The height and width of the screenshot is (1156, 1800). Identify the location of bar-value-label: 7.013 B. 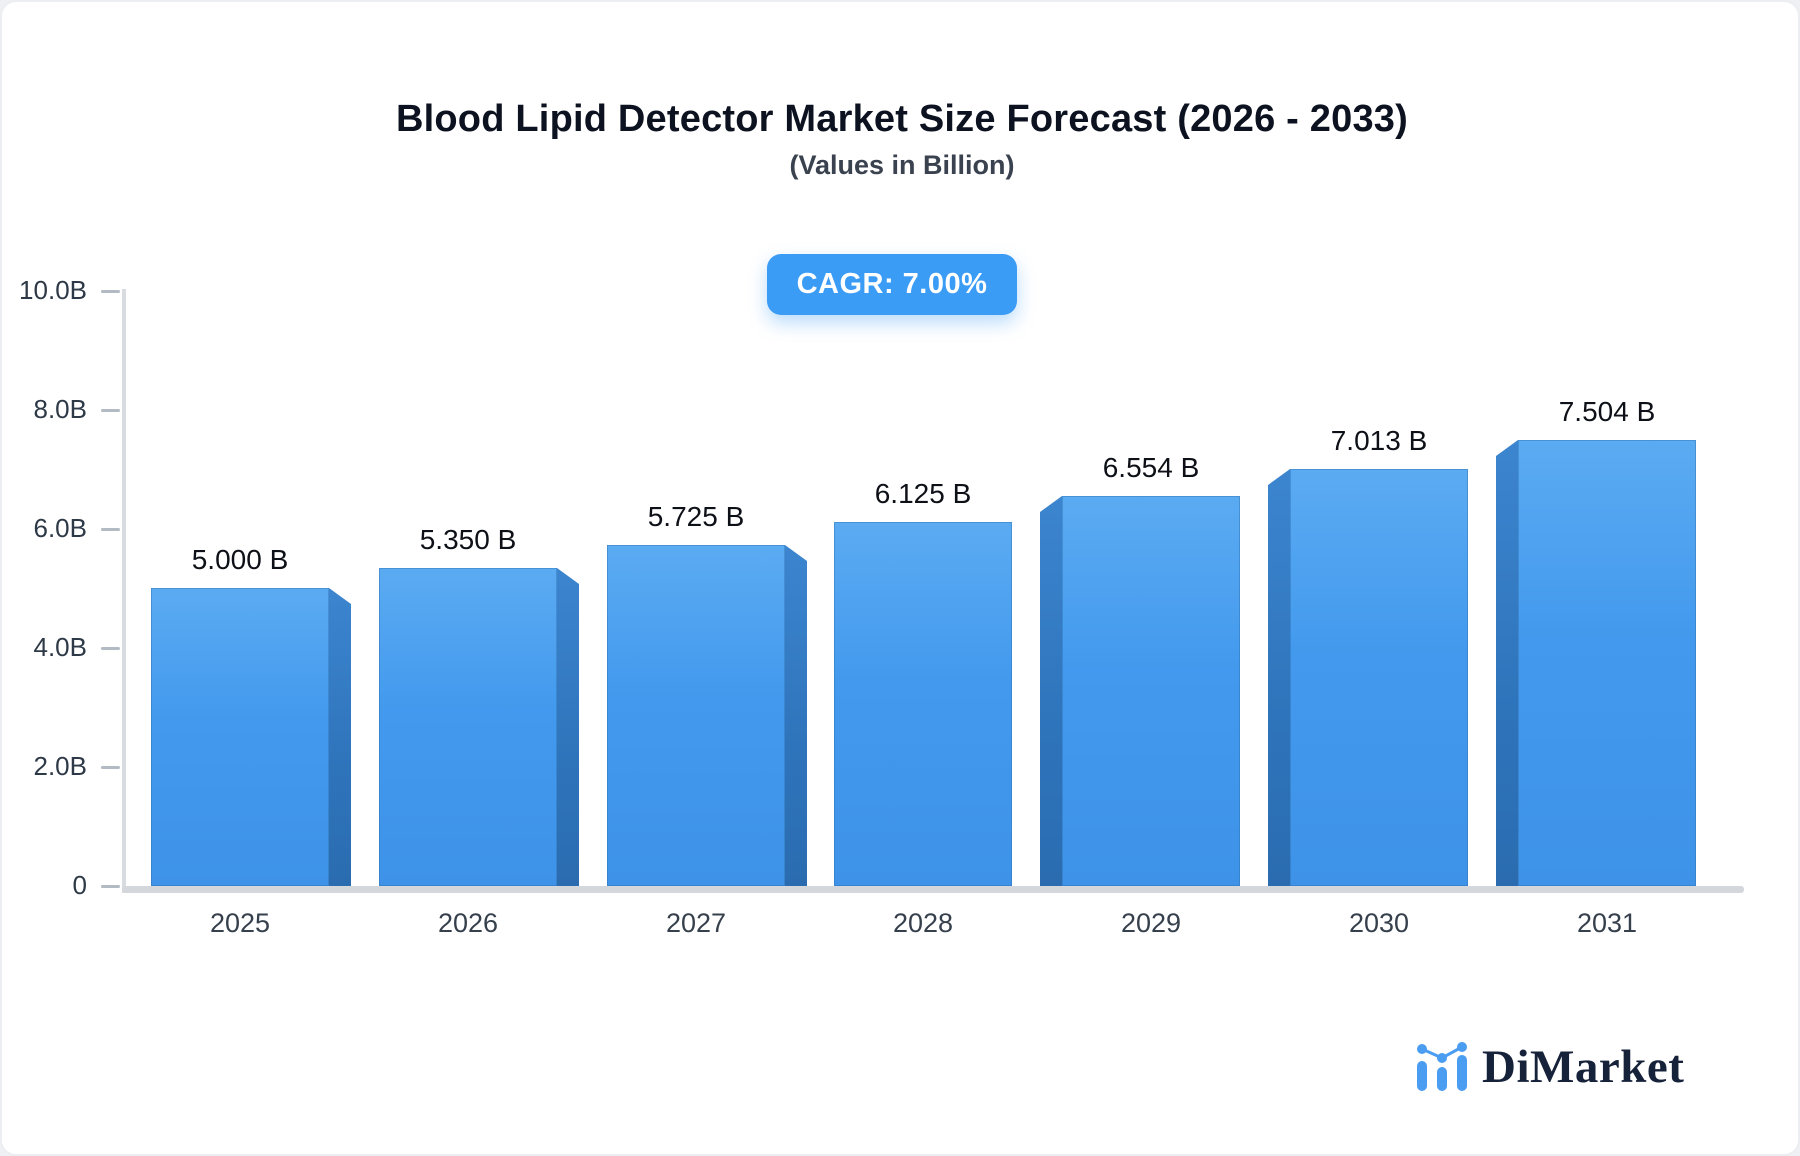
(1379, 440).